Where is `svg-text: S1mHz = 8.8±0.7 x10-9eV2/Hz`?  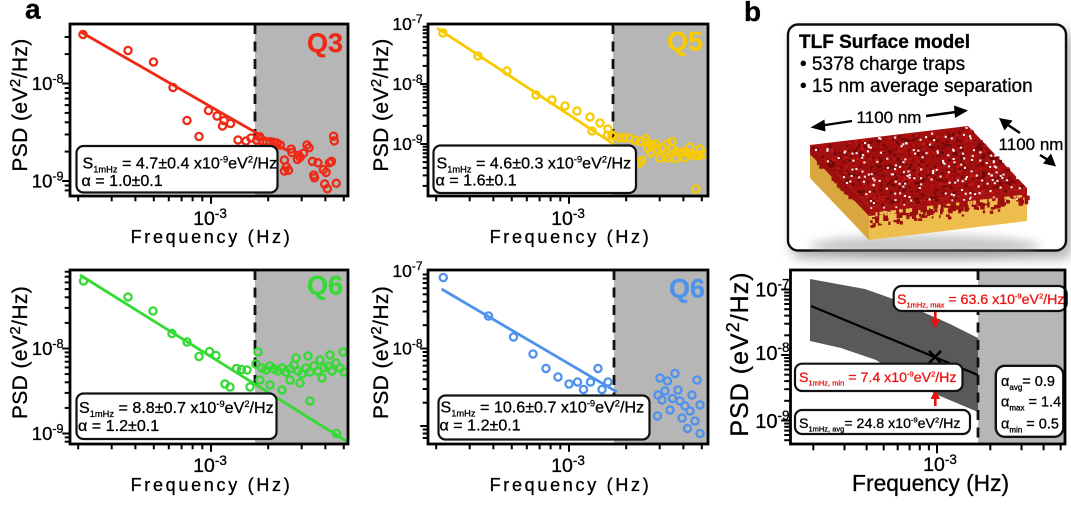 svg-text: S1mHz = 8.8±0.7 x10-9eV2/Hz is located at coordinates (176, 409).